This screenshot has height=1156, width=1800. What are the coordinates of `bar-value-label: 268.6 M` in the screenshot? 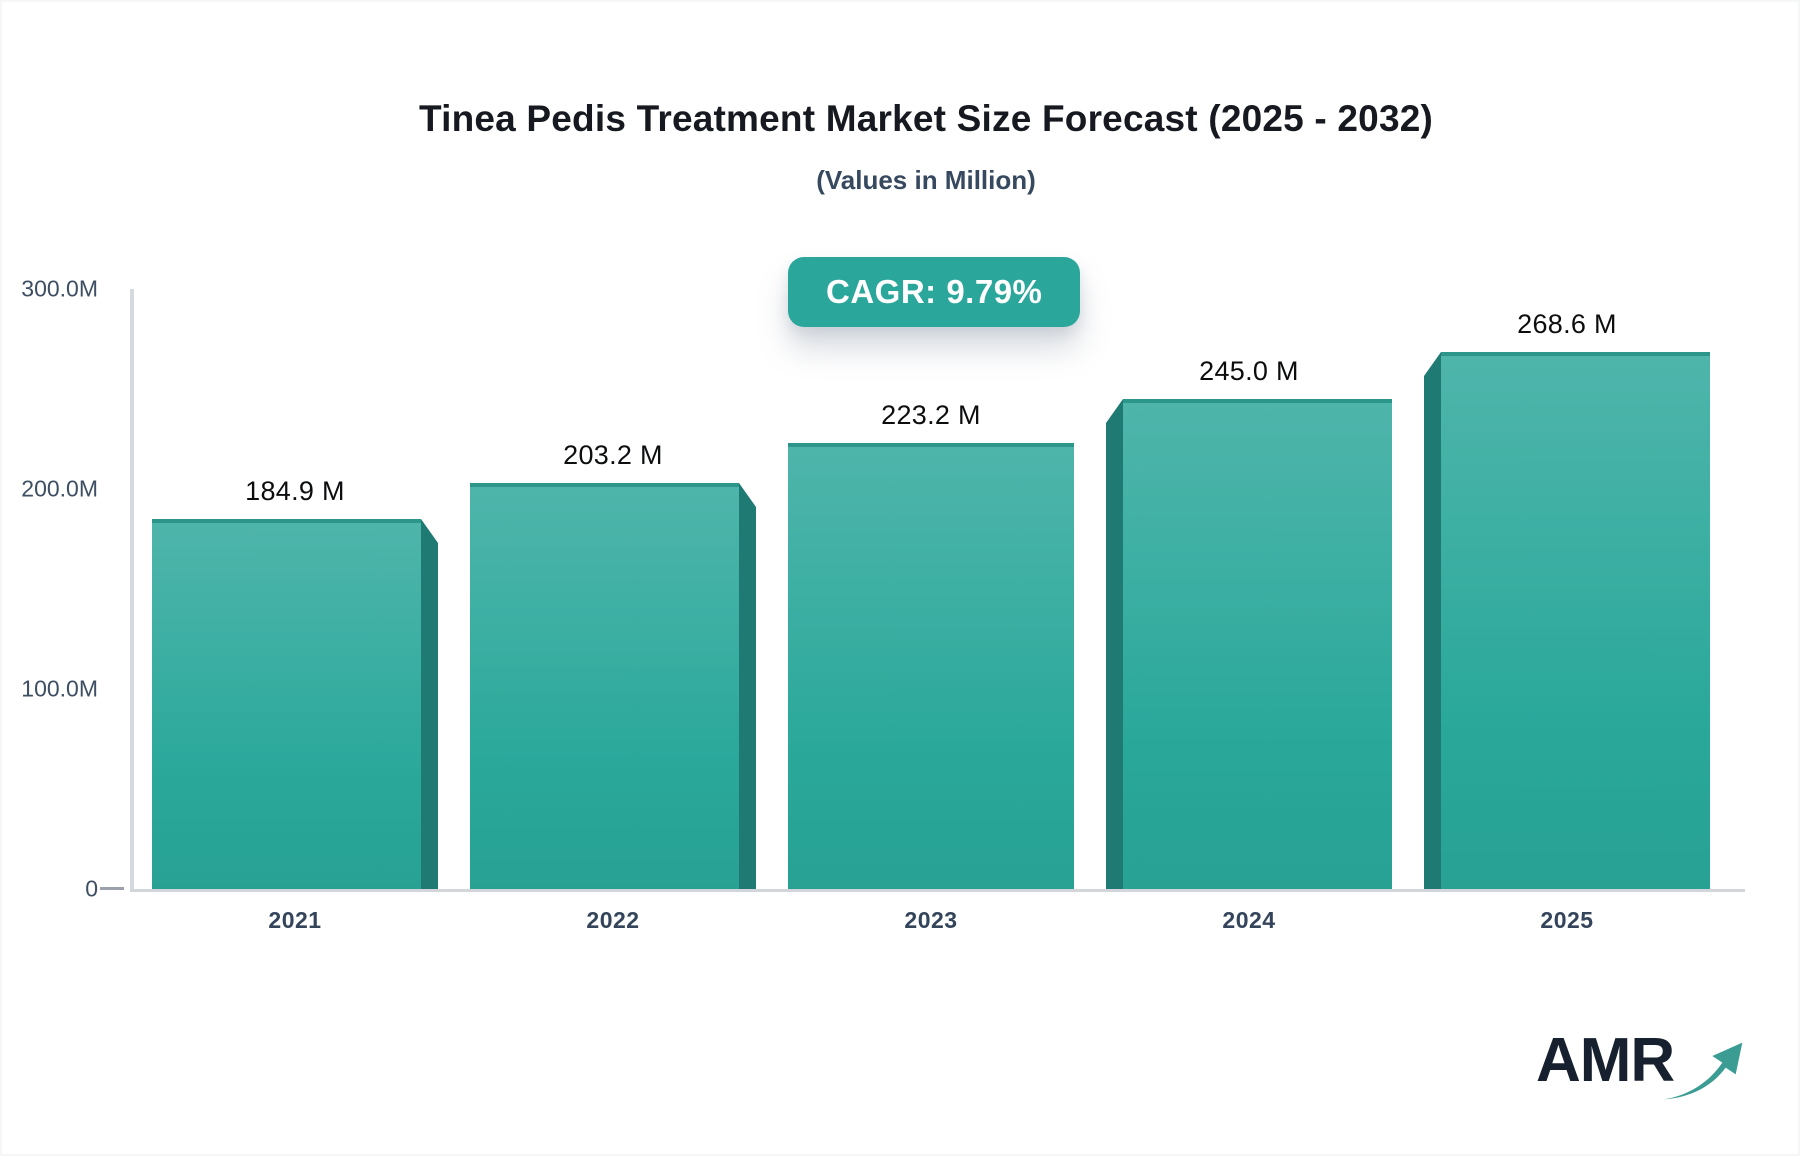 It's located at (1567, 324).